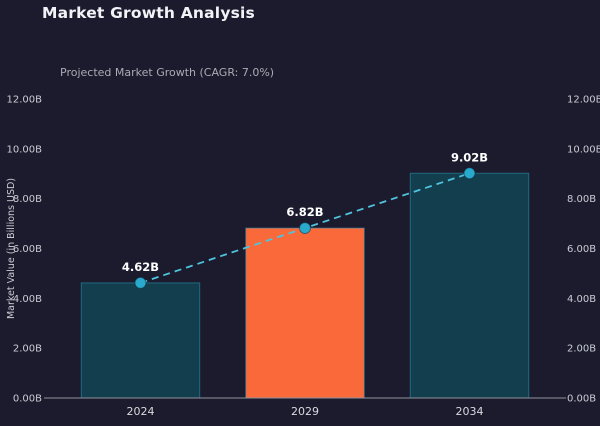 Image resolution: width=600 pixels, height=426 pixels. Describe the element at coordinates (25, 100) in the screenshot. I see `y-tick-left: 12.00B` at that location.